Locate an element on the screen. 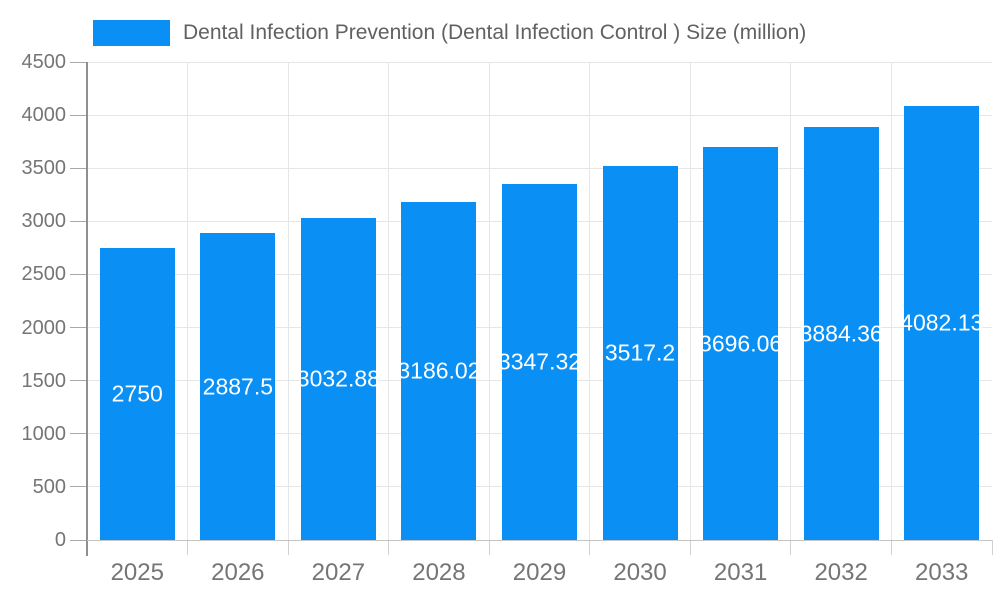 The height and width of the screenshot is (600, 1000). bar-value-label: 4082.13 is located at coordinates (942, 322).